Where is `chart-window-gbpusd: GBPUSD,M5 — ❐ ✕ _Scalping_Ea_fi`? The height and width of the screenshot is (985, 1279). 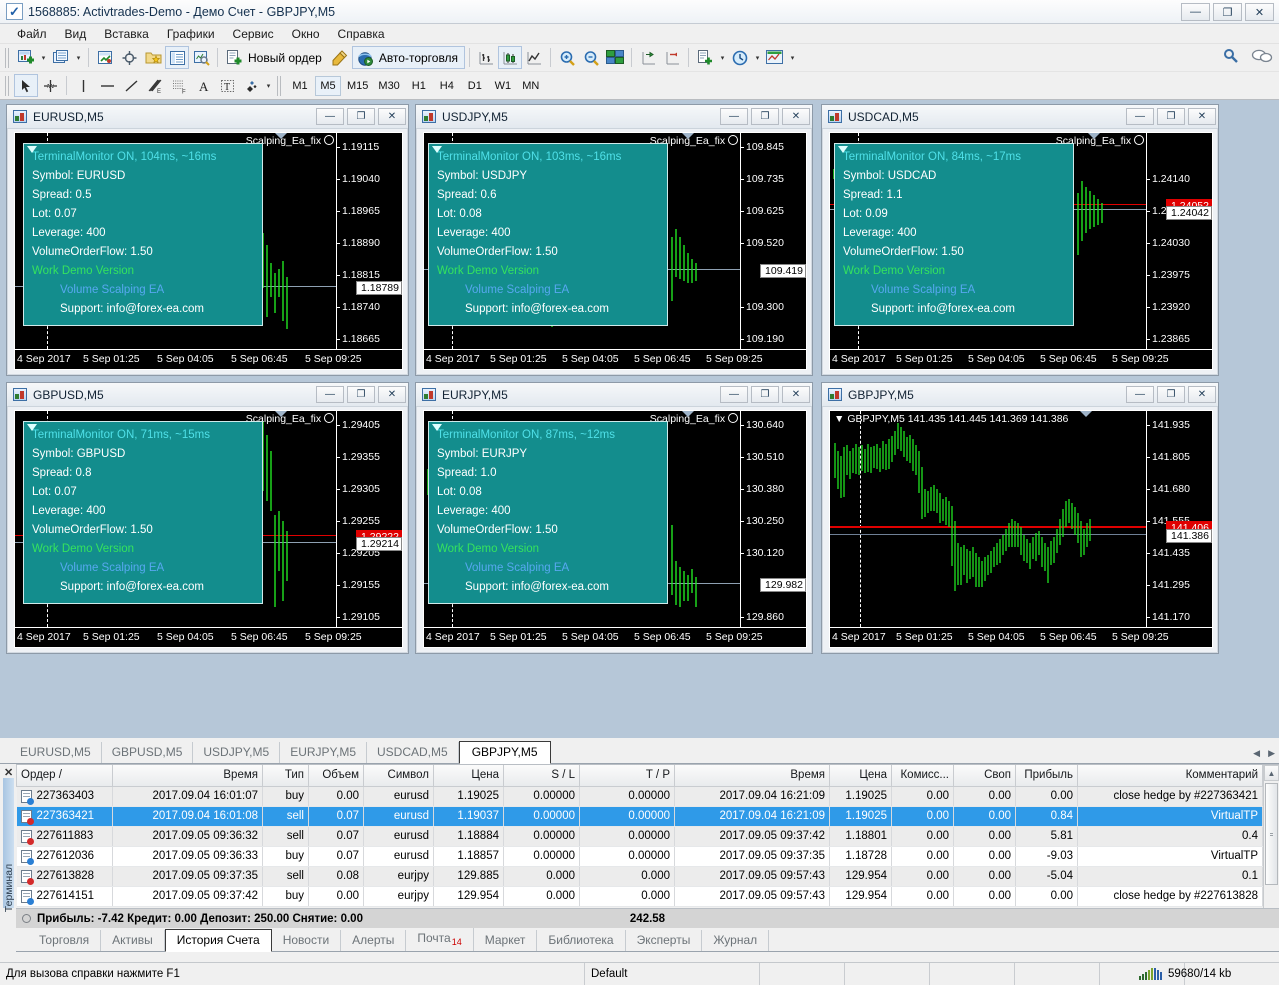
chart-window-gbpusd: GBPUSD,M5 — ❐ ✕ _Scalping_Ea_fi is located at coordinates (207, 518).